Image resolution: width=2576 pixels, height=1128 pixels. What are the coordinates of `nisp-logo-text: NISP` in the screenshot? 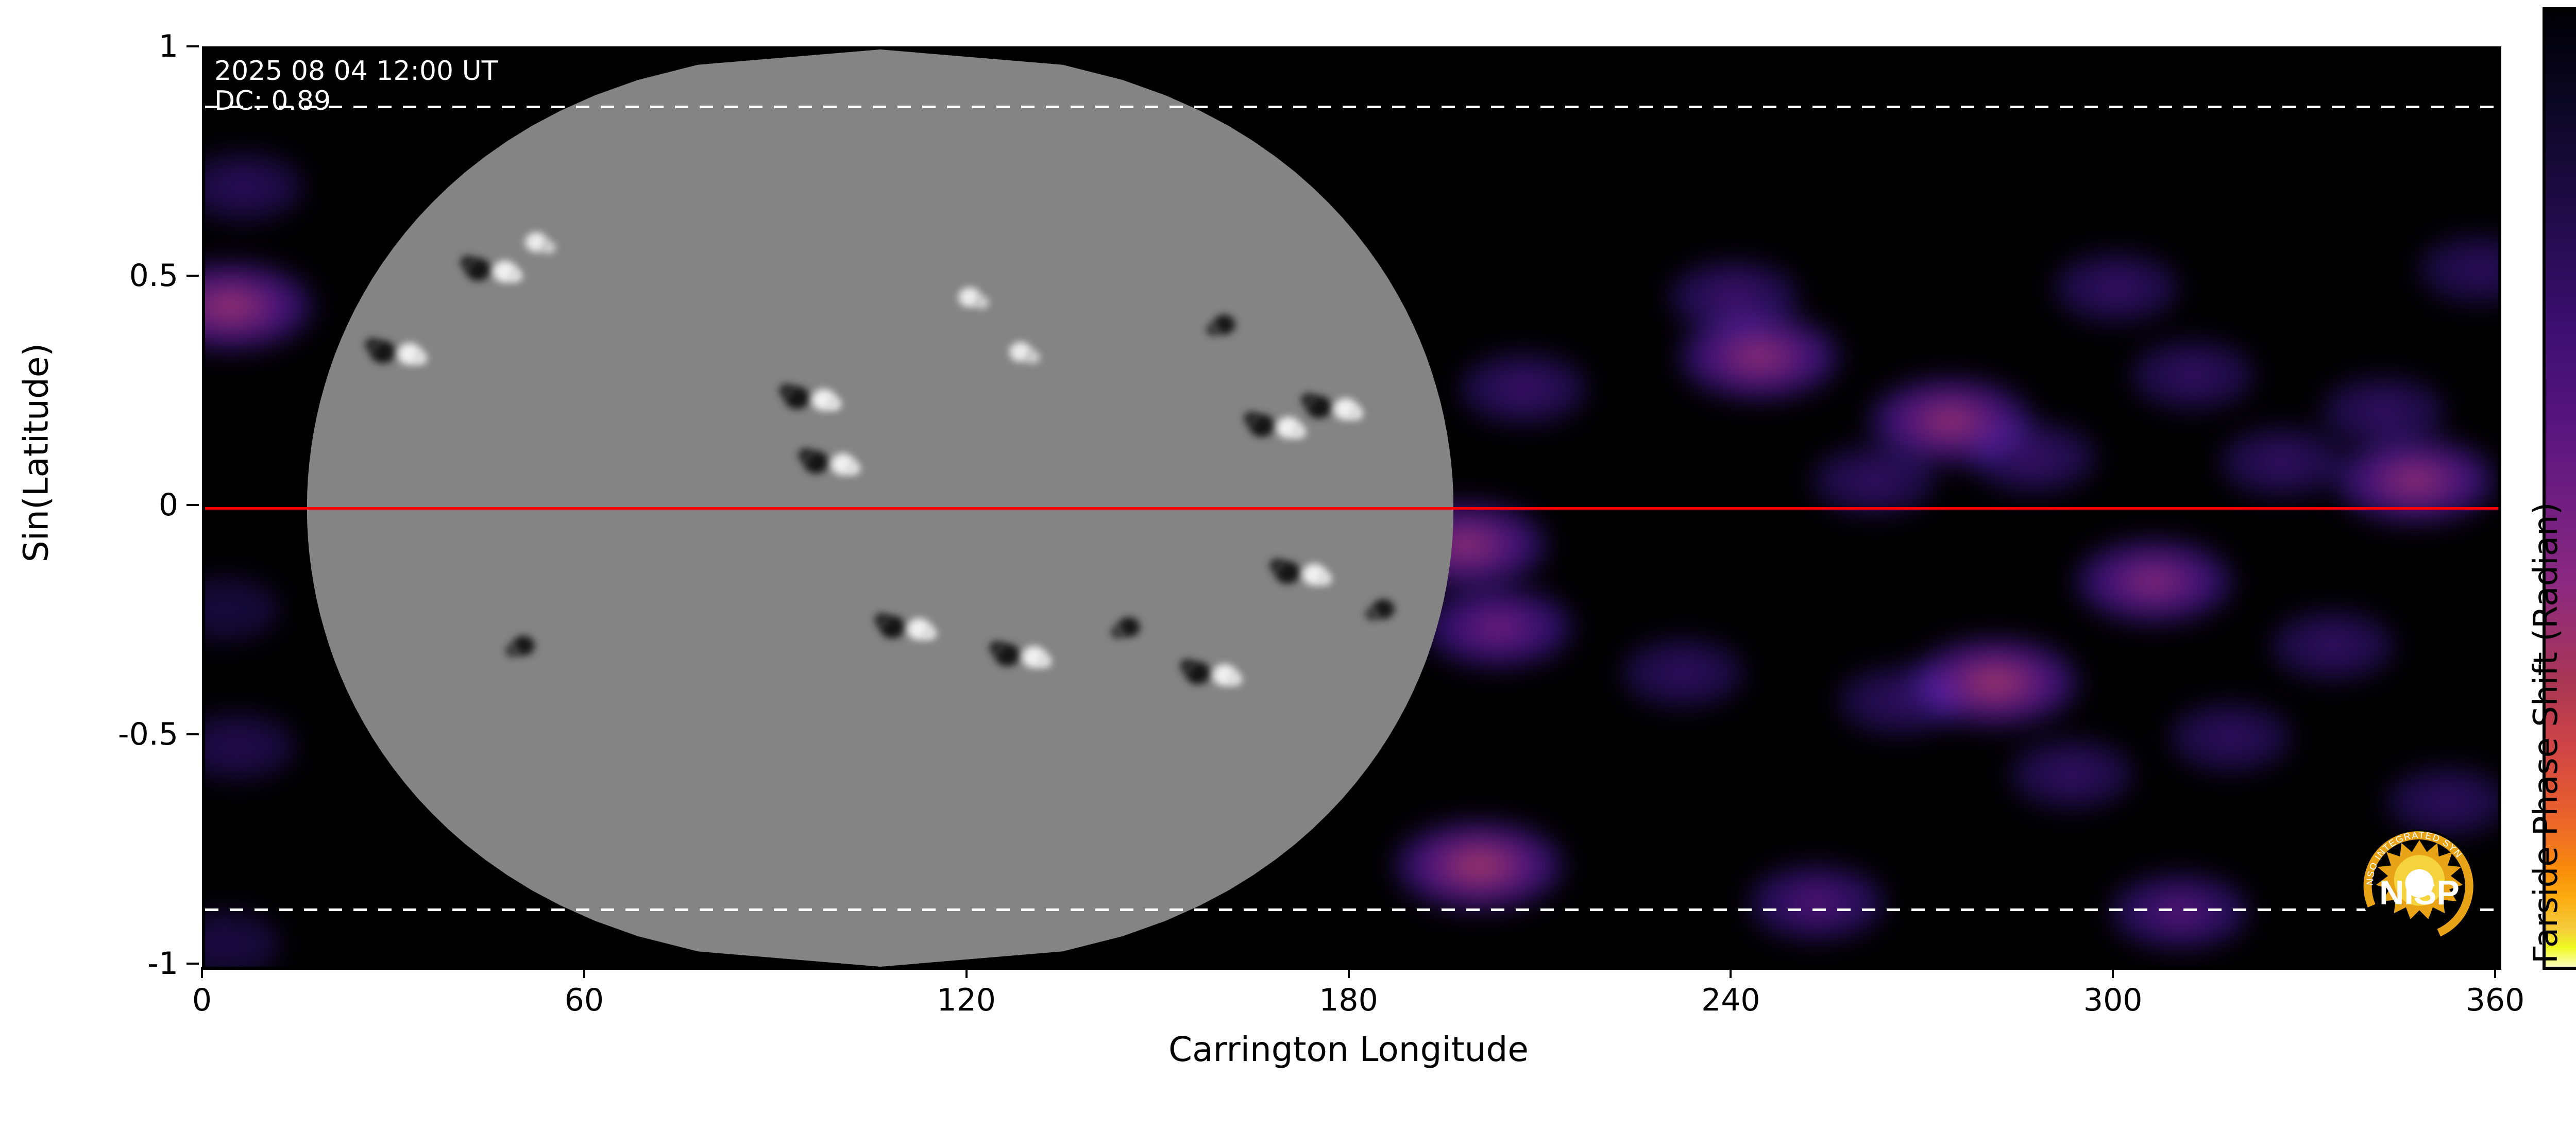 It's located at (2419, 893).